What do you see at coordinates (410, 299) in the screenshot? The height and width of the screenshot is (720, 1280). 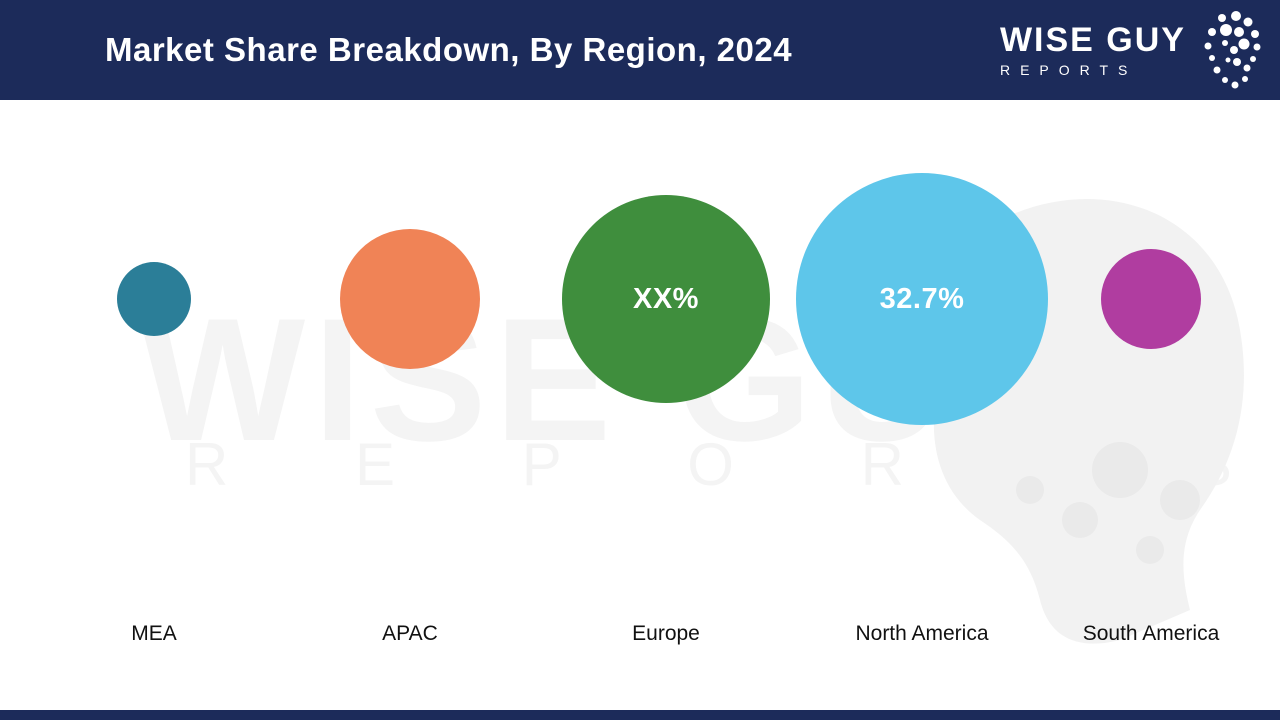 I see `bubble-apac` at bounding box center [410, 299].